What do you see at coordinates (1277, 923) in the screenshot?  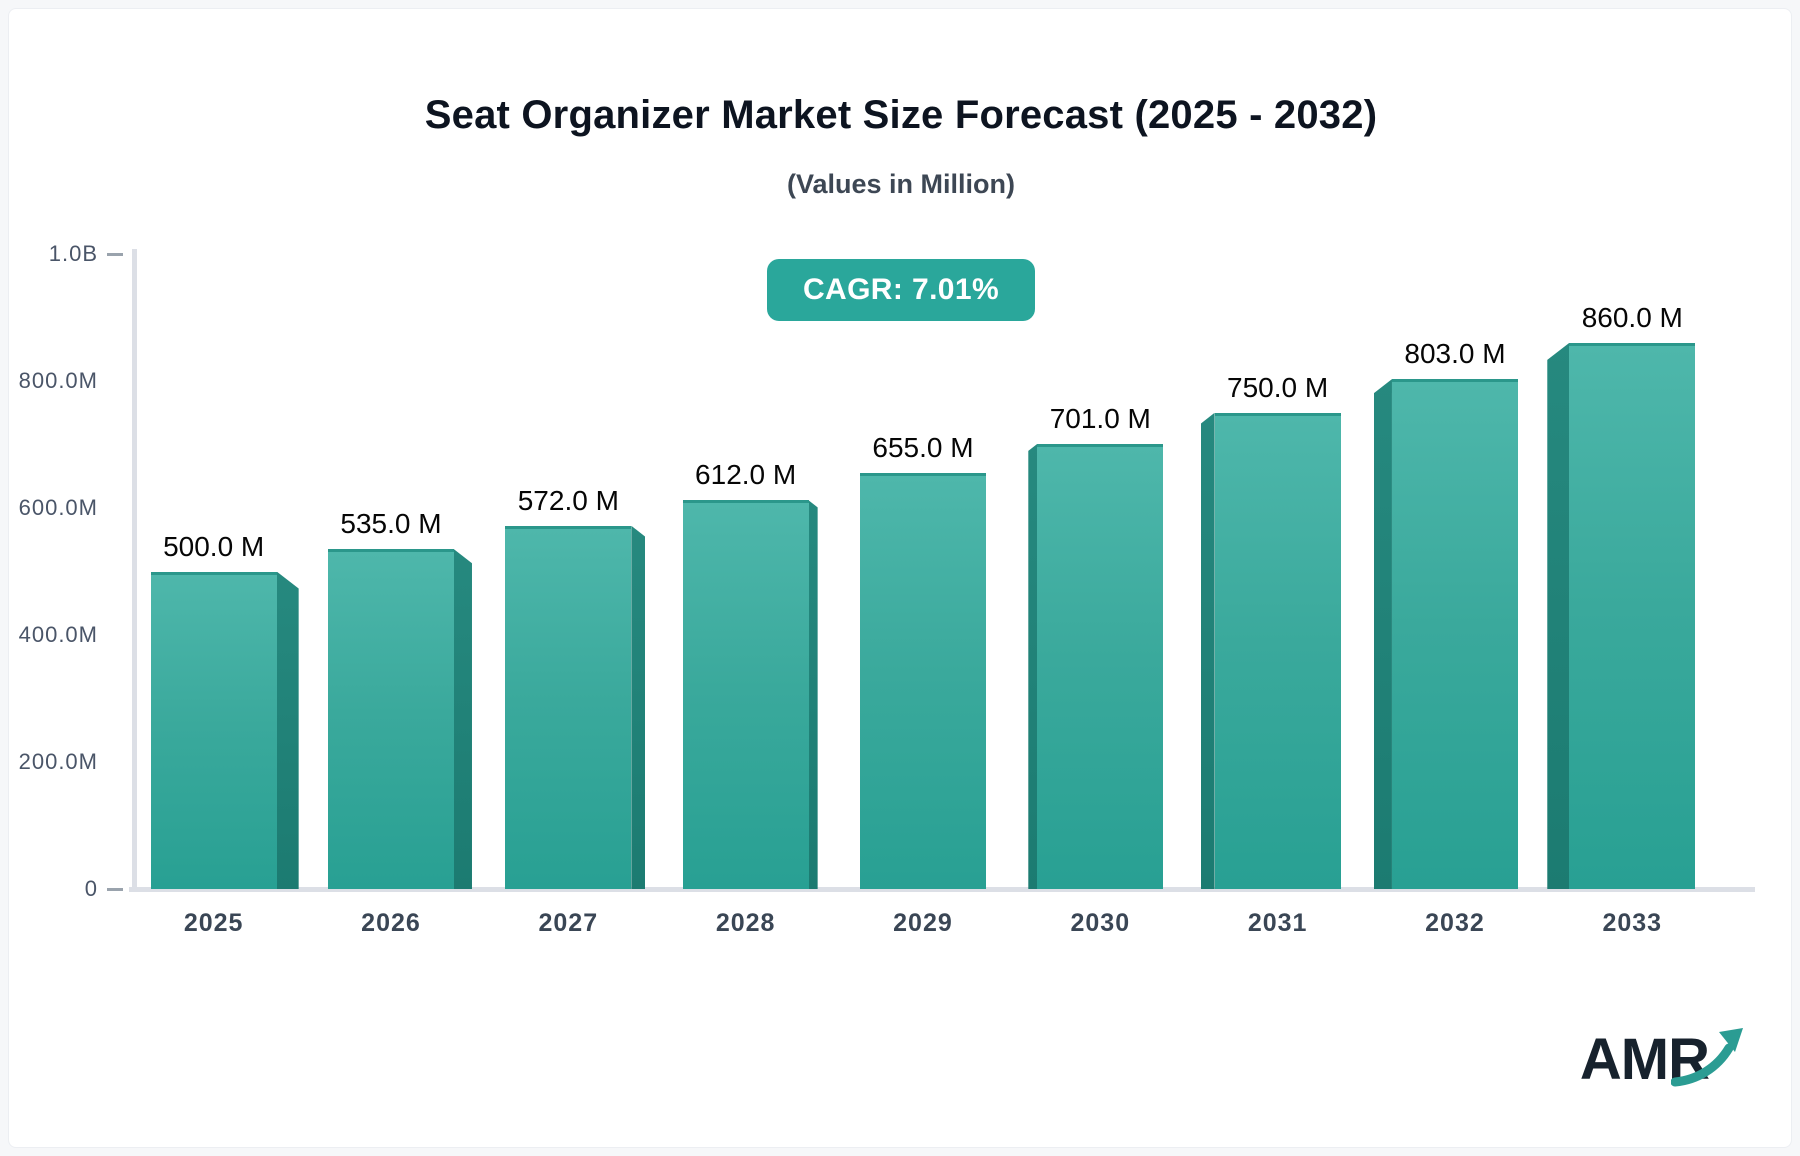 I see `x-axis-label-2031: 2031` at bounding box center [1277, 923].